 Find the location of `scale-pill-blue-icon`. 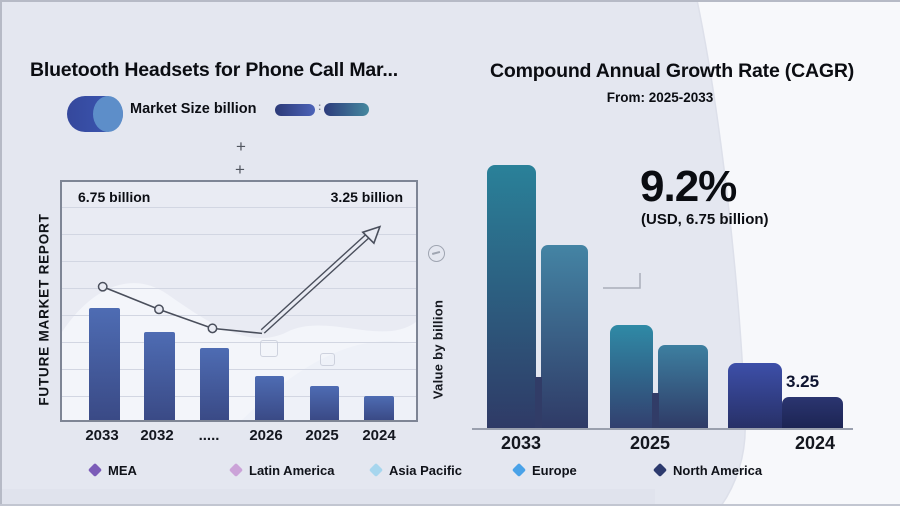

scale-pill-blue-icon is located at coordinates (295, 109).